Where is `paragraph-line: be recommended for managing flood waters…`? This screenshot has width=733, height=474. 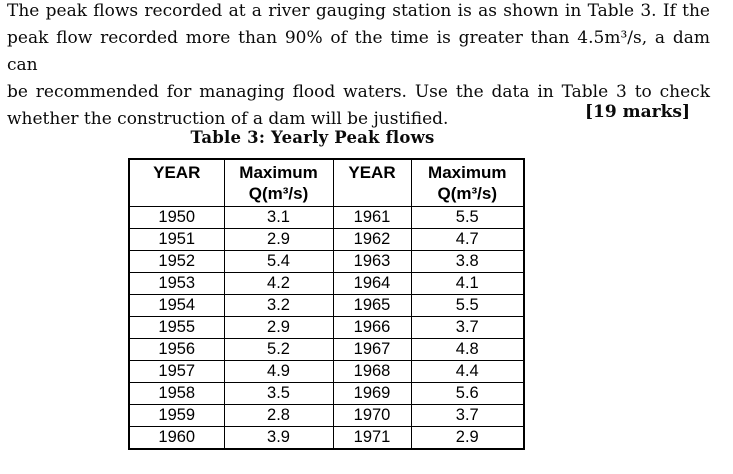
paragraph-line: be recommended for managing flood waters… is located at coordinates (358, 92).